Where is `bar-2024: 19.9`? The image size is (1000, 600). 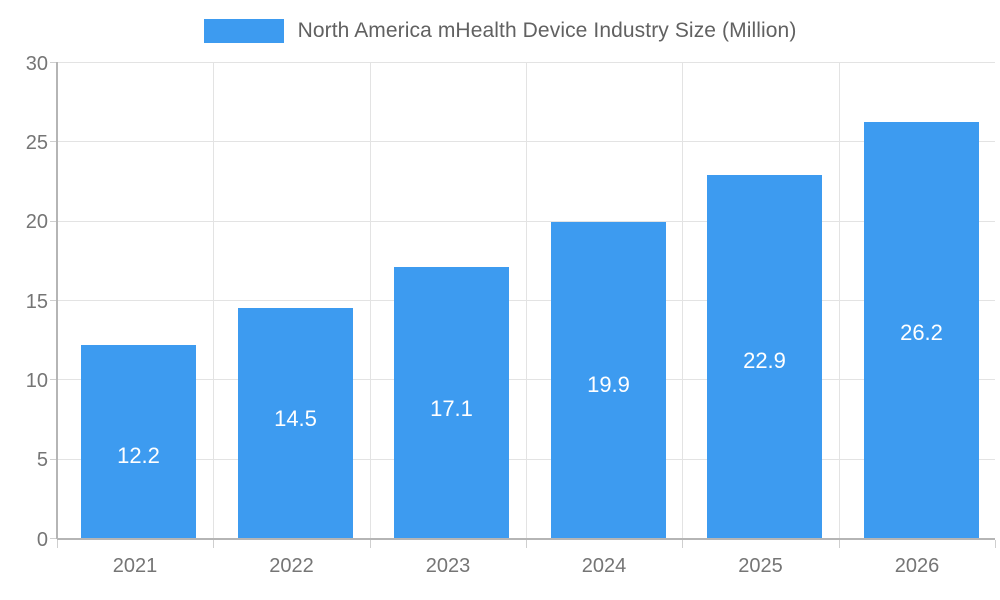 bar-2024: 19.9 is located at coordinates (608, 380).